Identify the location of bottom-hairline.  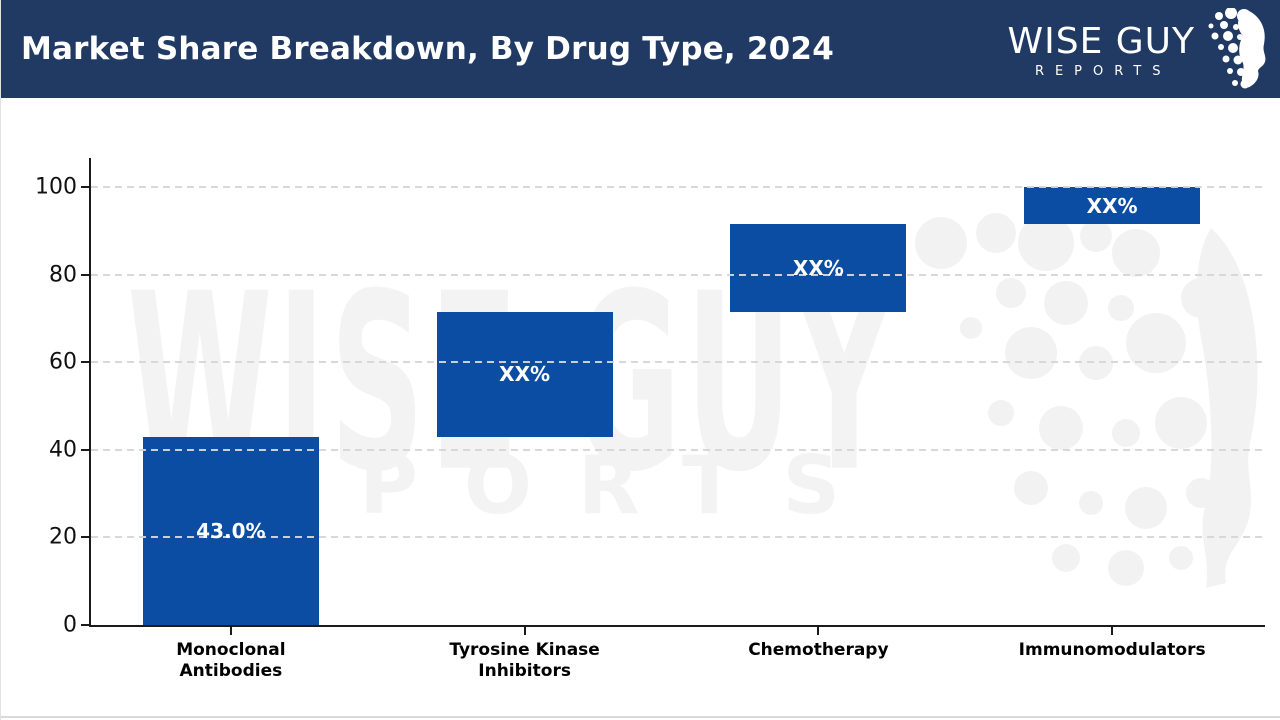
(640, 717).